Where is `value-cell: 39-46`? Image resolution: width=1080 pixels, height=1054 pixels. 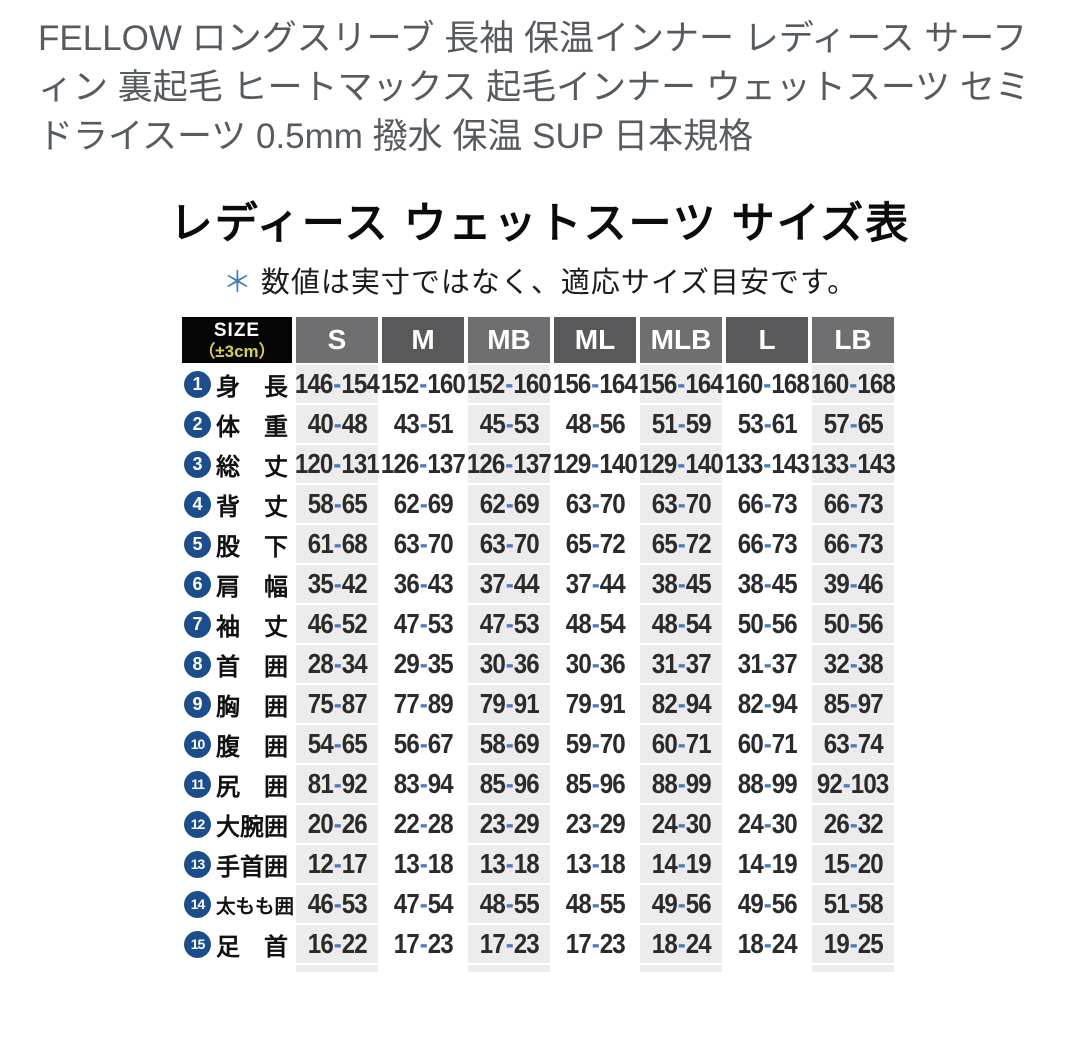 value-cell: 39-46 is located at coordinates (853, 584).